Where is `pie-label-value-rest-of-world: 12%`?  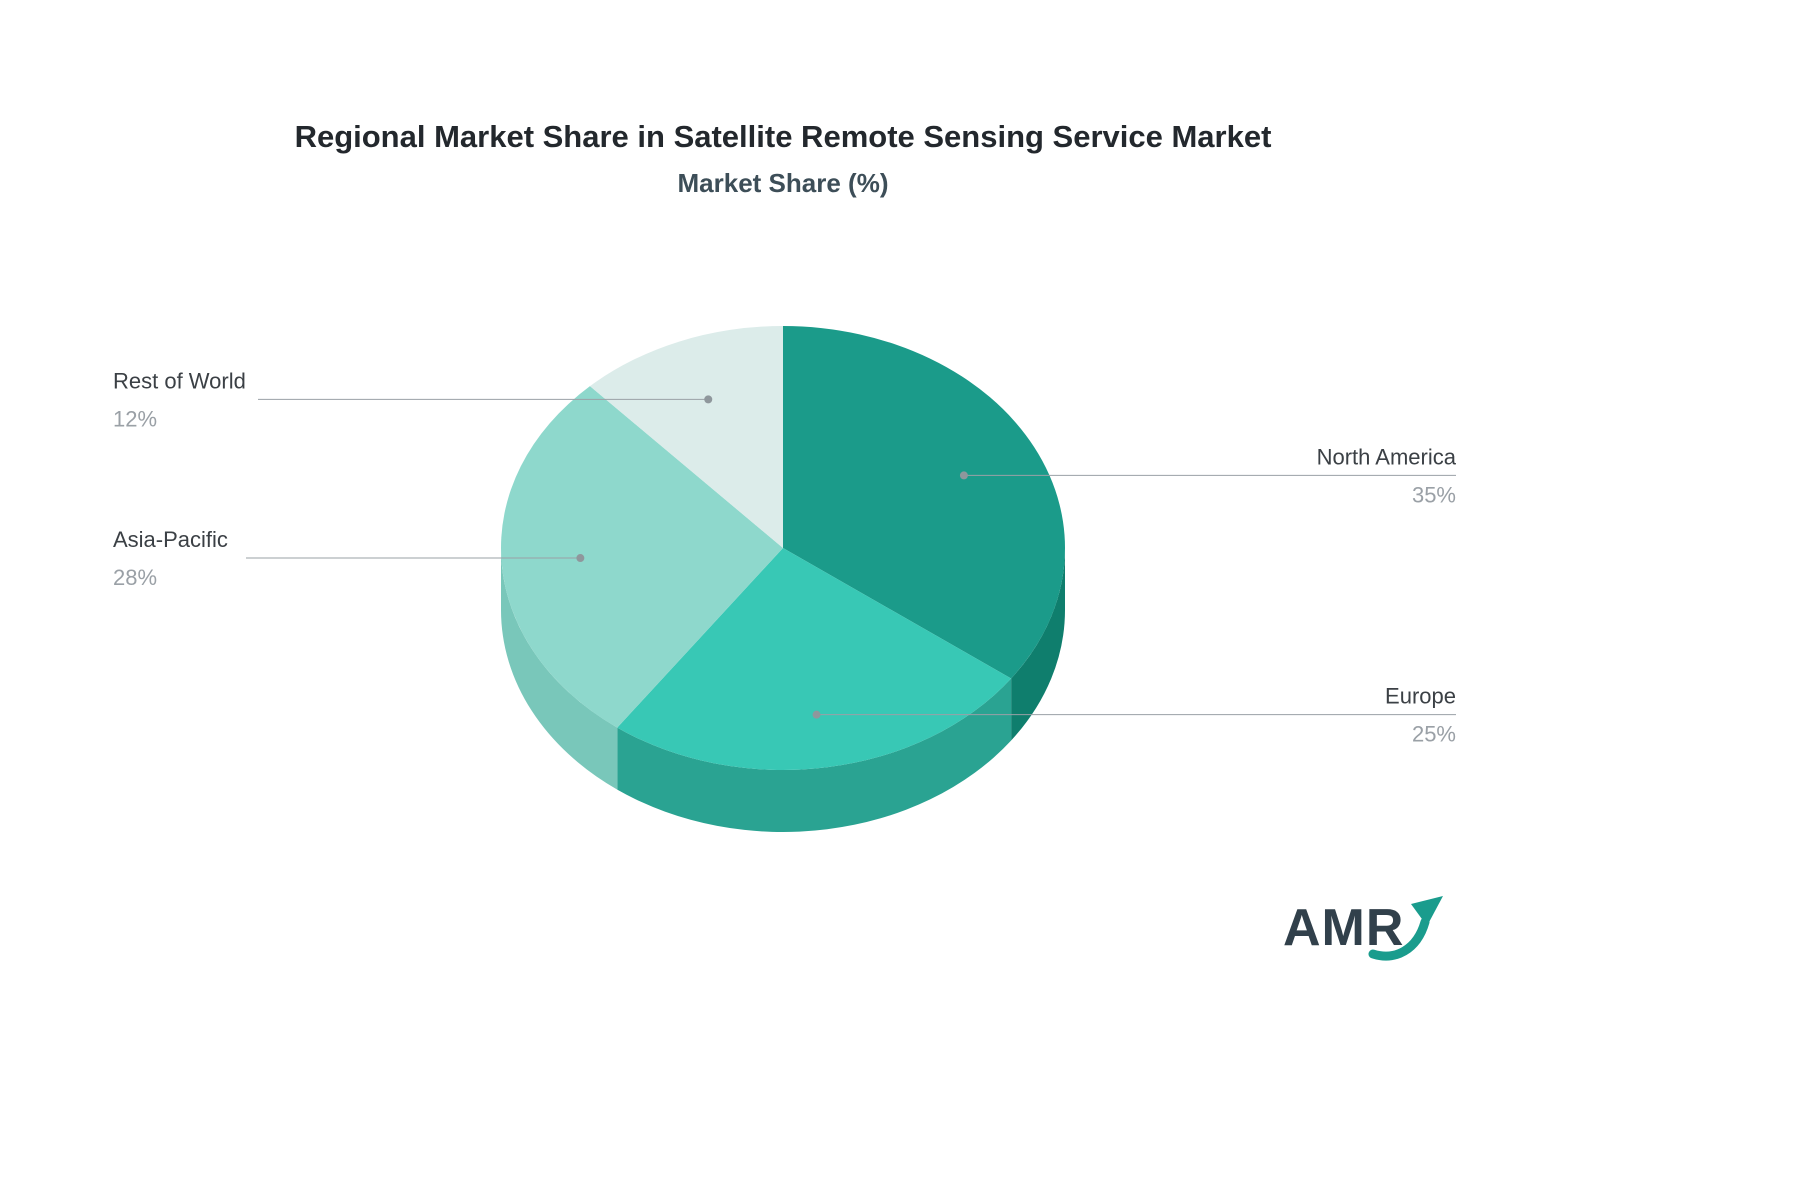
pie-label-value-rest-of-world: 12% is located at coordinates (135, 418).